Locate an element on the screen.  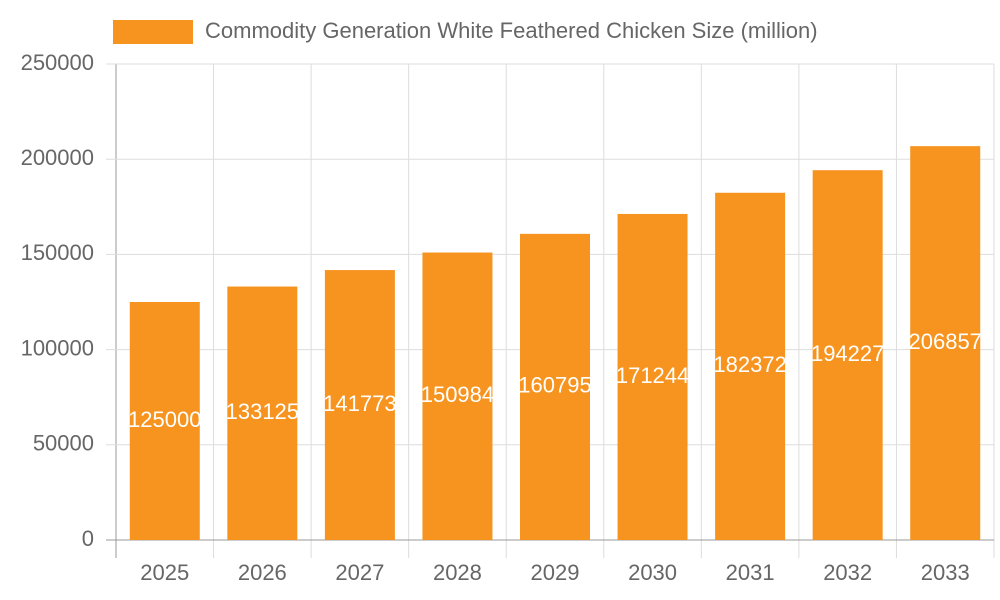
x-tick-label: 2025 is located at coordinates (164, 572).